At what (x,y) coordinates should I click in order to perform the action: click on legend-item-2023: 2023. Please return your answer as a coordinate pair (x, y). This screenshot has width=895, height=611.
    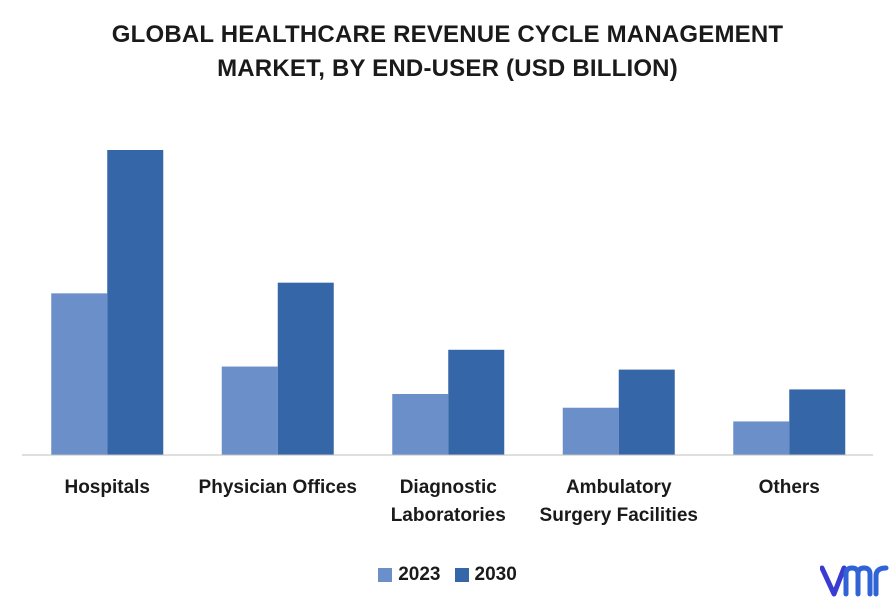
    Looking at the image, I should click on (409, 575).